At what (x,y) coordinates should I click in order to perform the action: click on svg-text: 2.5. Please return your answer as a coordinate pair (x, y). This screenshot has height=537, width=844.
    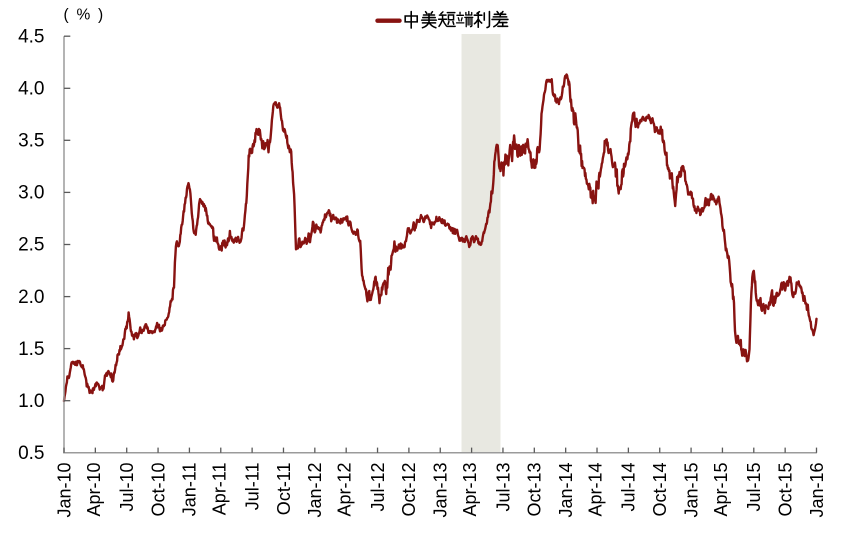
    Looking at the image, I should click on (31, 245).